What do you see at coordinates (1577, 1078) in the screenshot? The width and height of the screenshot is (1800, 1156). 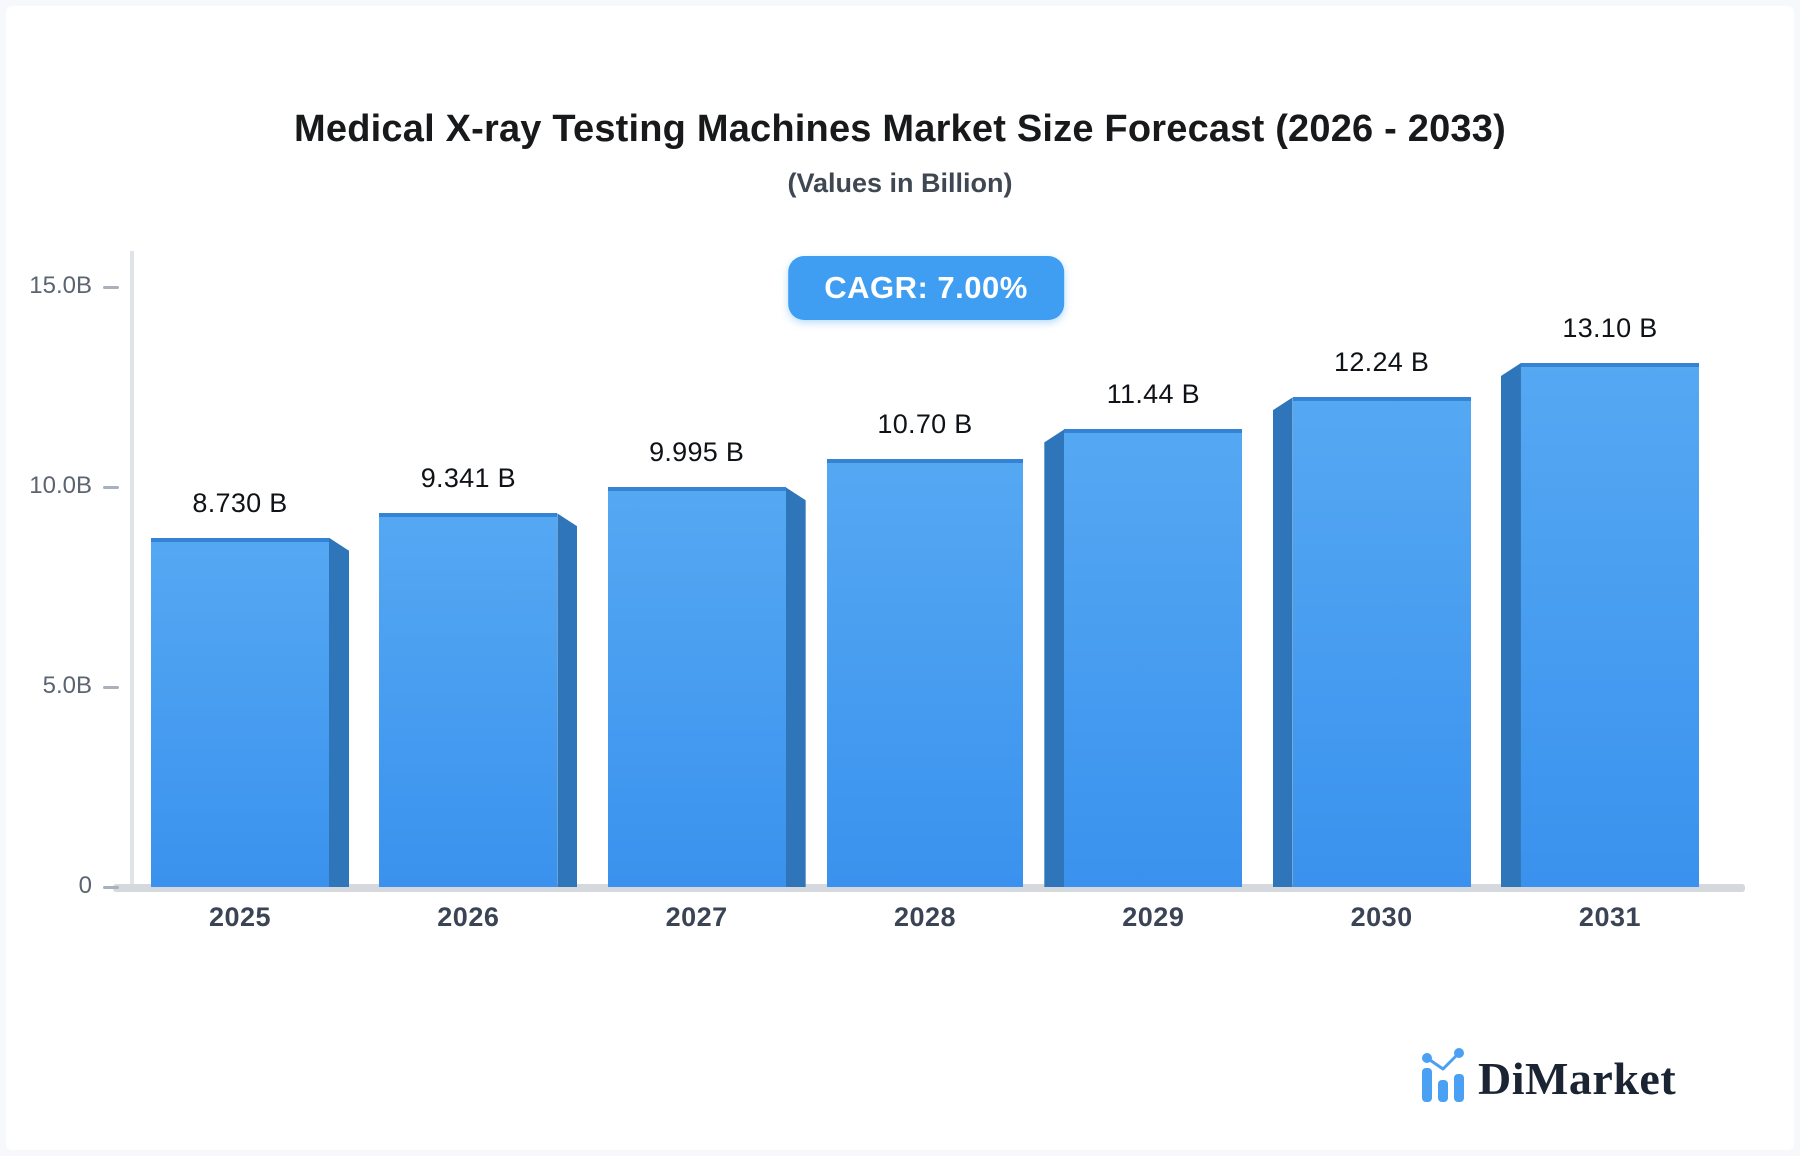 I see `dimarket-wordmark: DiMarket` at bounding box center [1577, 1078].